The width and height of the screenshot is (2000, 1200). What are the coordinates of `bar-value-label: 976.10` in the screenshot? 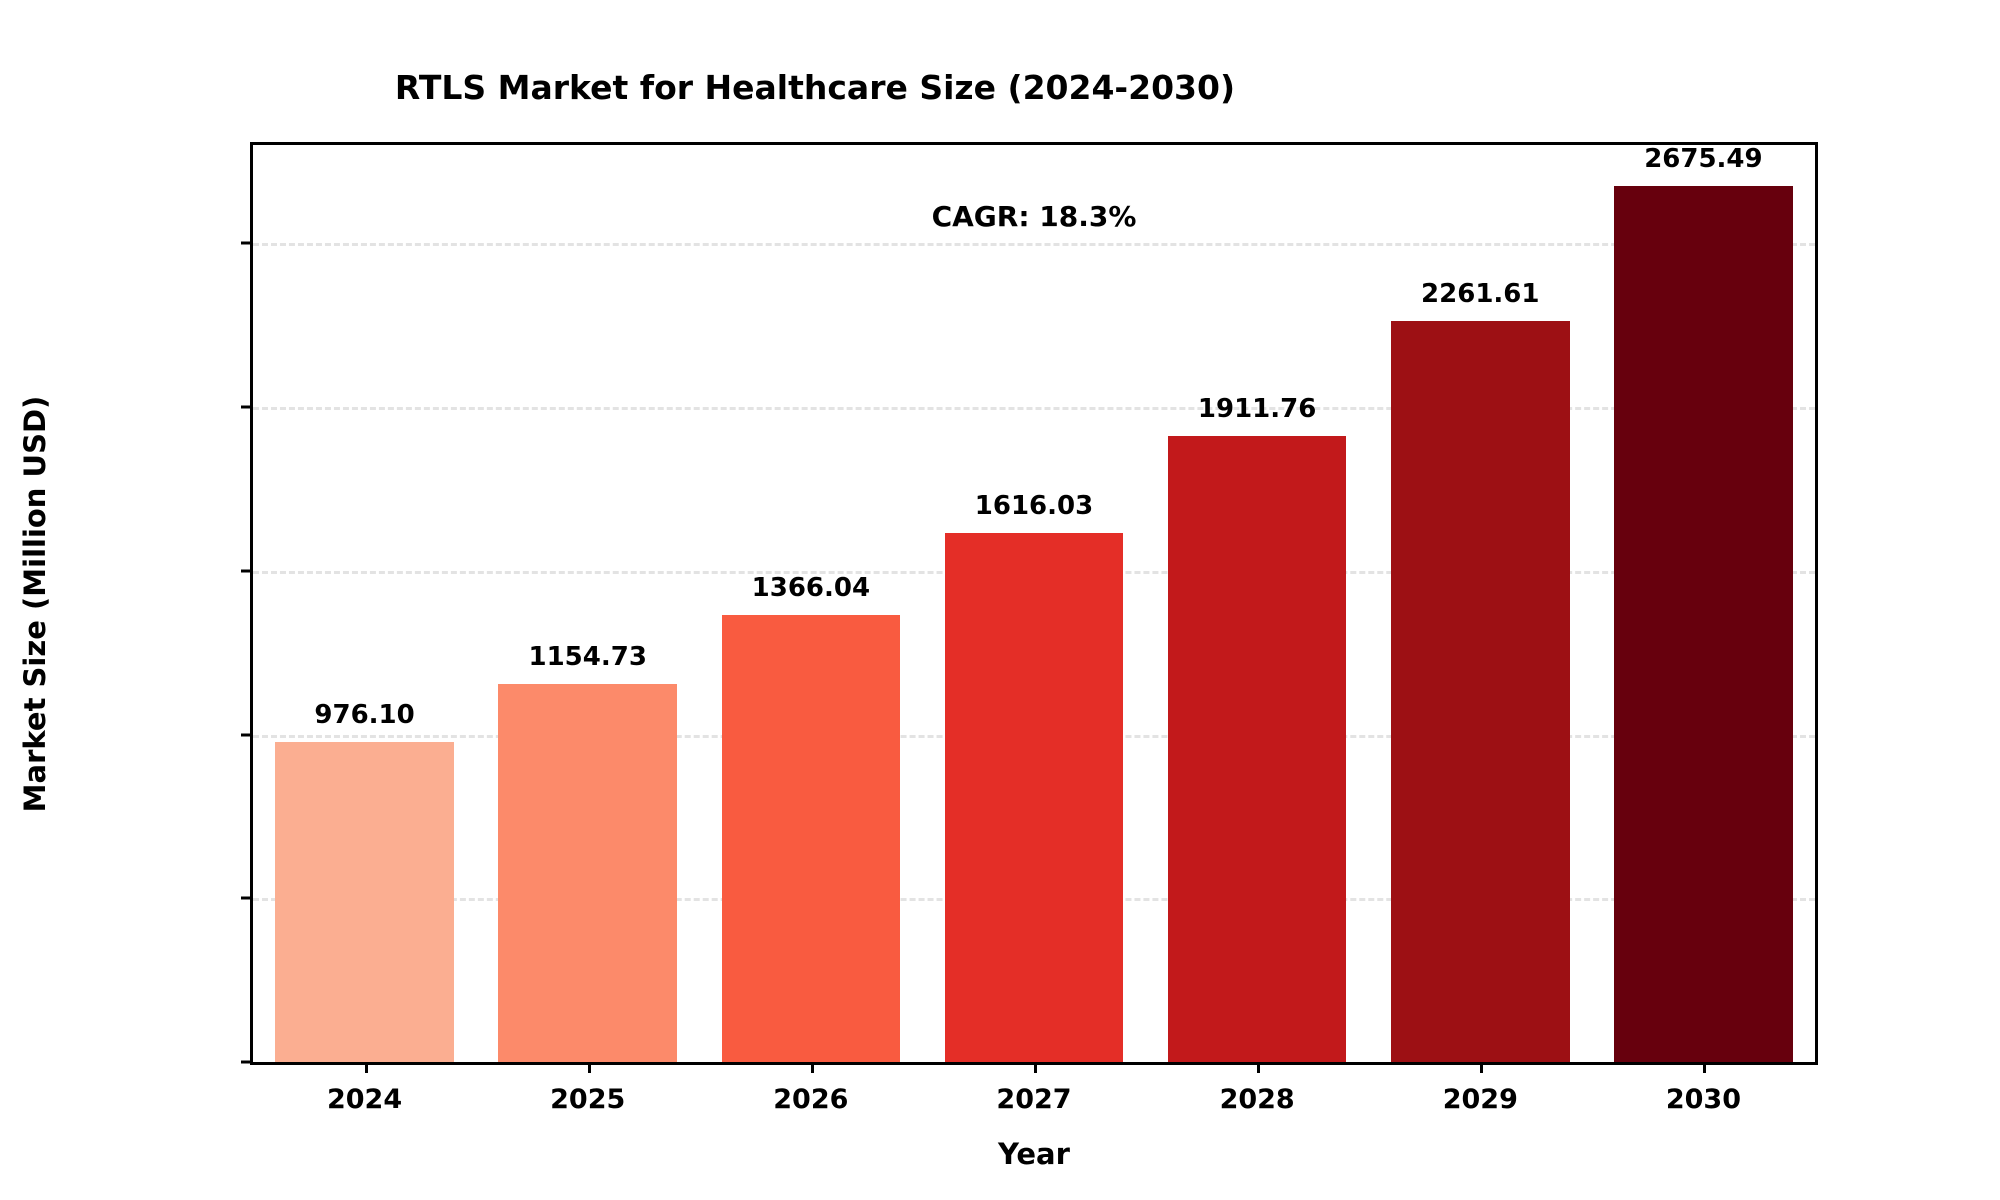 It's located at (364, 715).